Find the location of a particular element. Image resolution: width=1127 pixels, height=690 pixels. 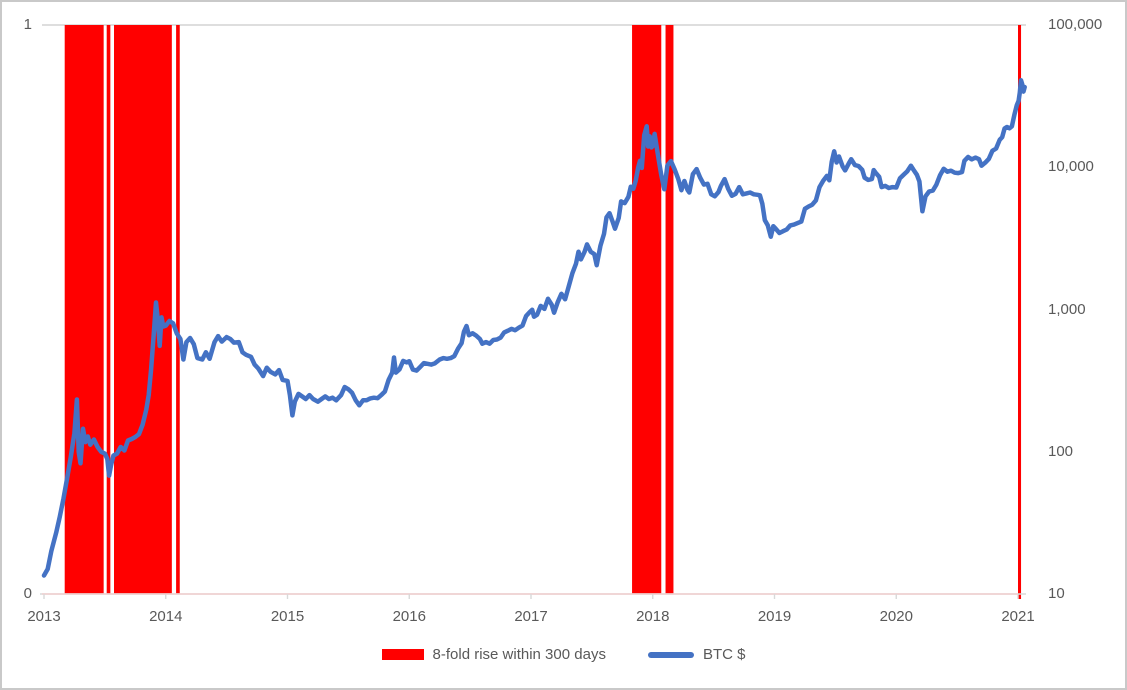

rise-band-swatch is located at coordinates (402, 654).